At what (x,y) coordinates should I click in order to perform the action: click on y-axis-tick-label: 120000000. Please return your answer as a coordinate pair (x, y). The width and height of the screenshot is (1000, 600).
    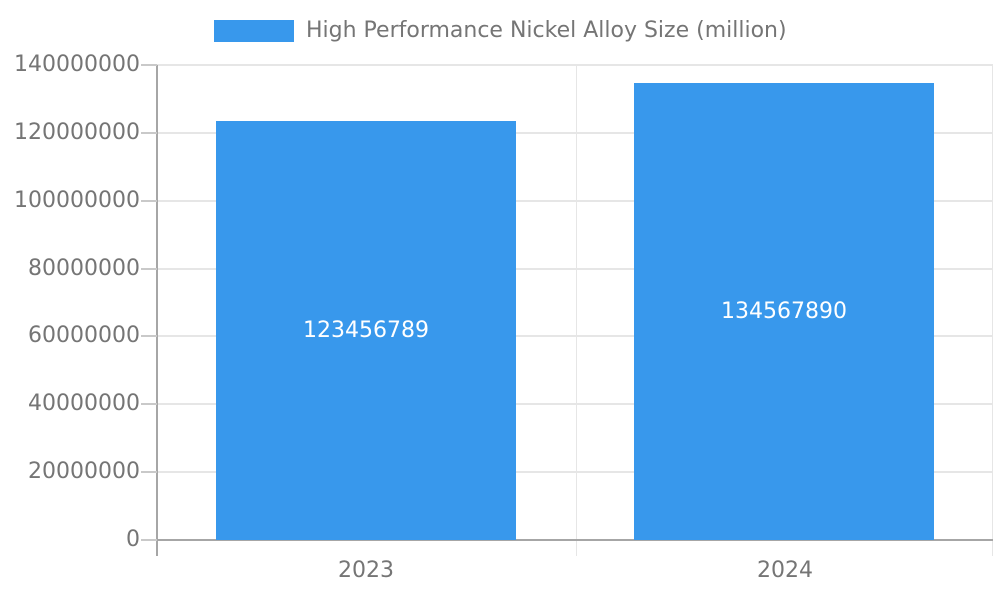
    Looking at the image, I should click on (77, 132).